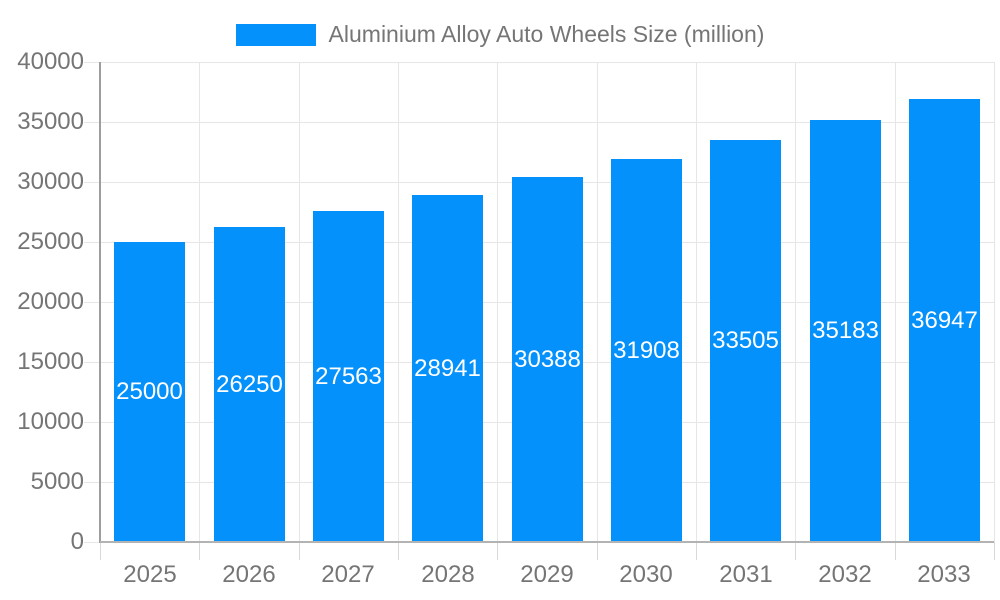 The image size is (1000, 600). What do you see at coordinates (50, 361) in the screenshot?
I see `y-axis-label: 15000` at bounding box center [50, 361].